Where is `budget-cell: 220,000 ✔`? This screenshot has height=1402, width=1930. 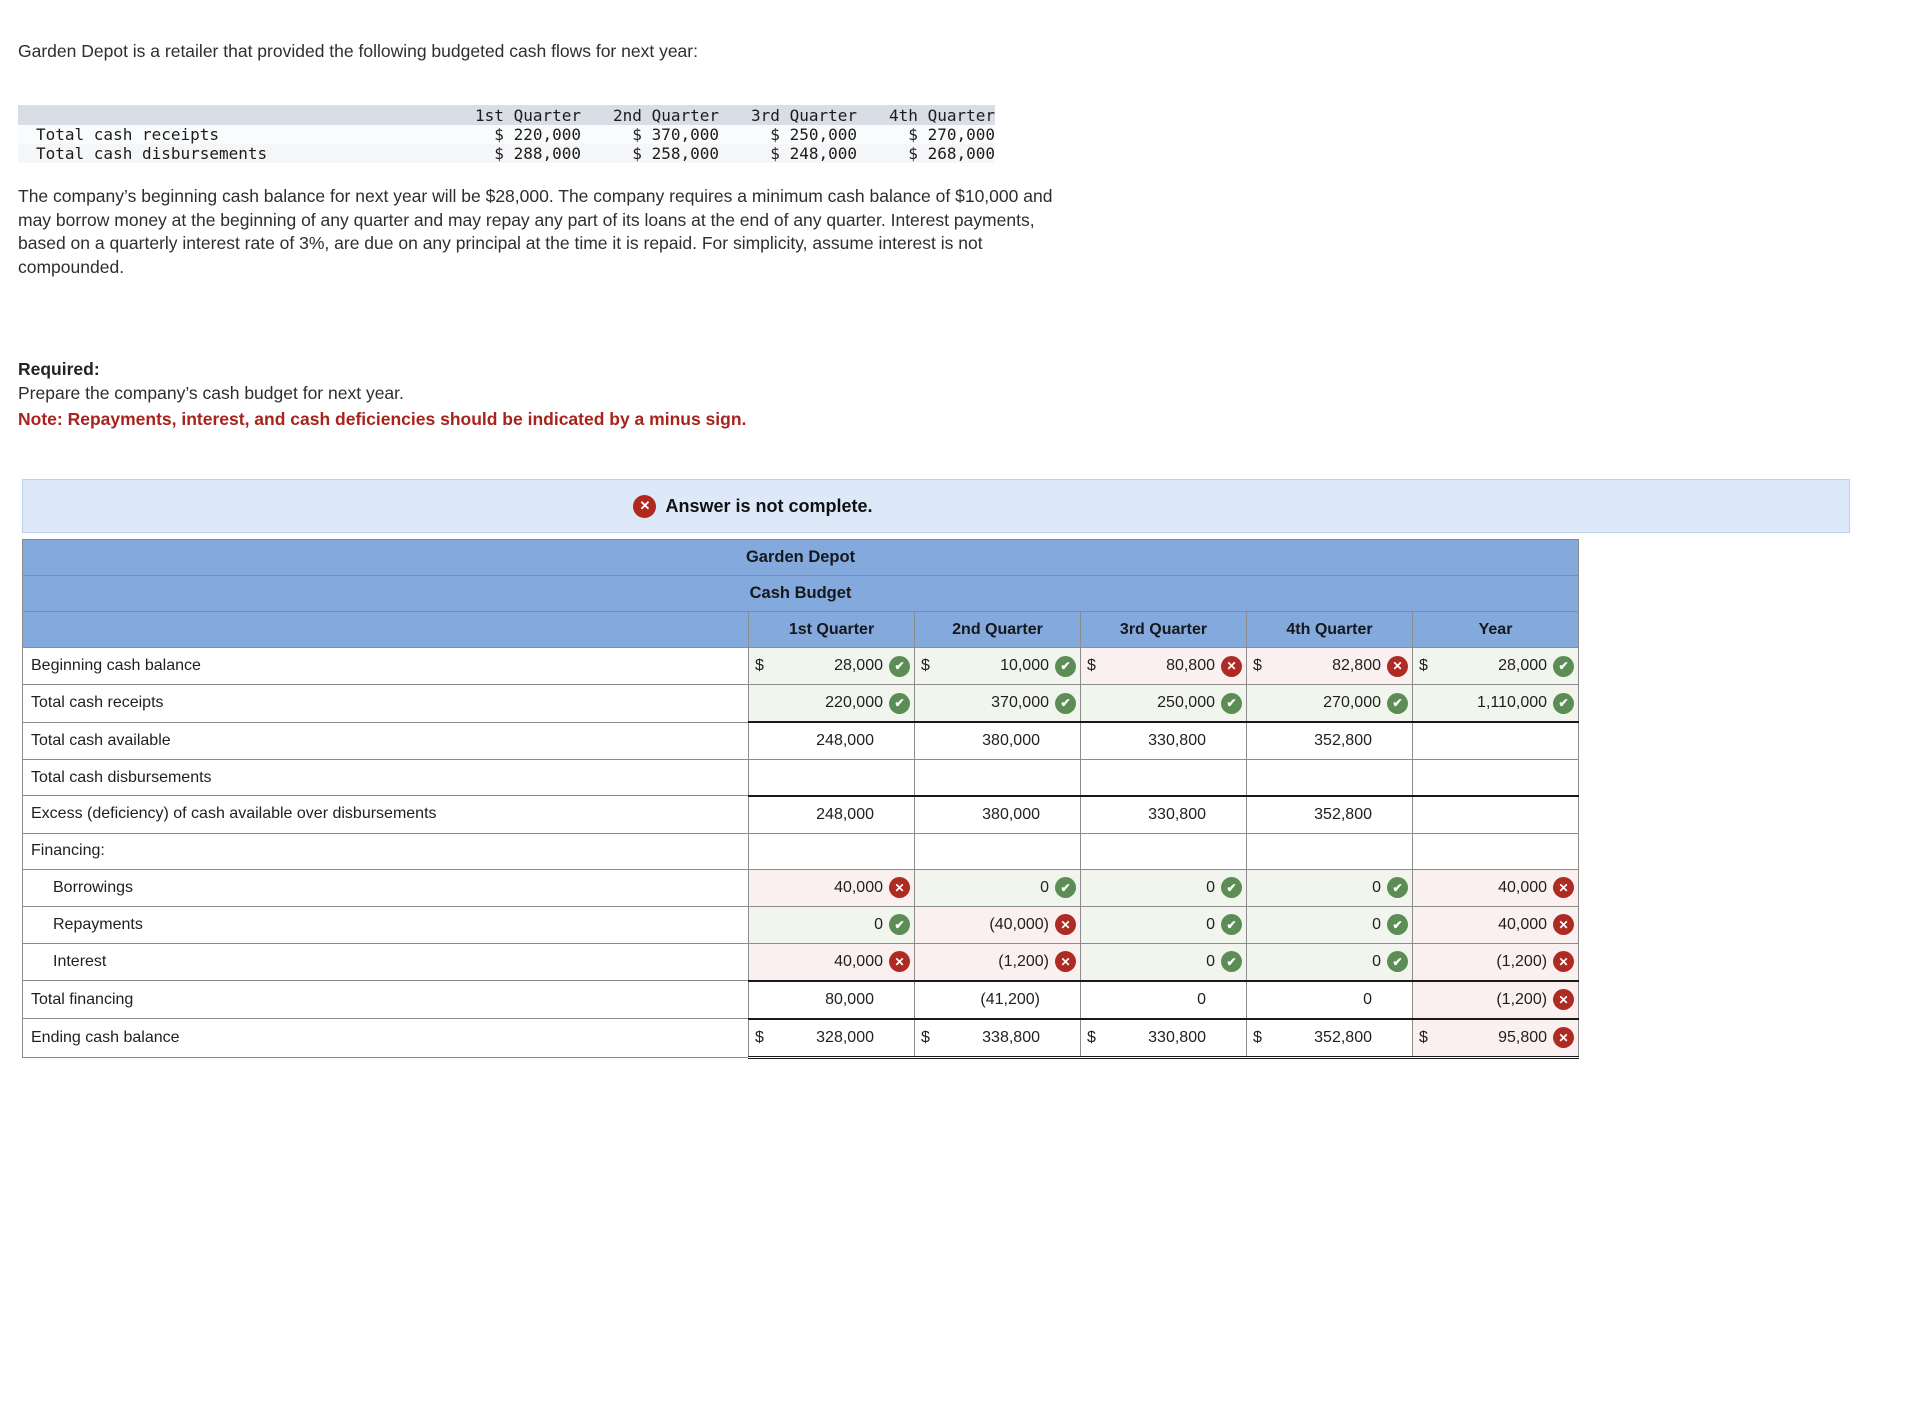 budget-cell: 220,000 ✔ is located at coordinates (831, 703).